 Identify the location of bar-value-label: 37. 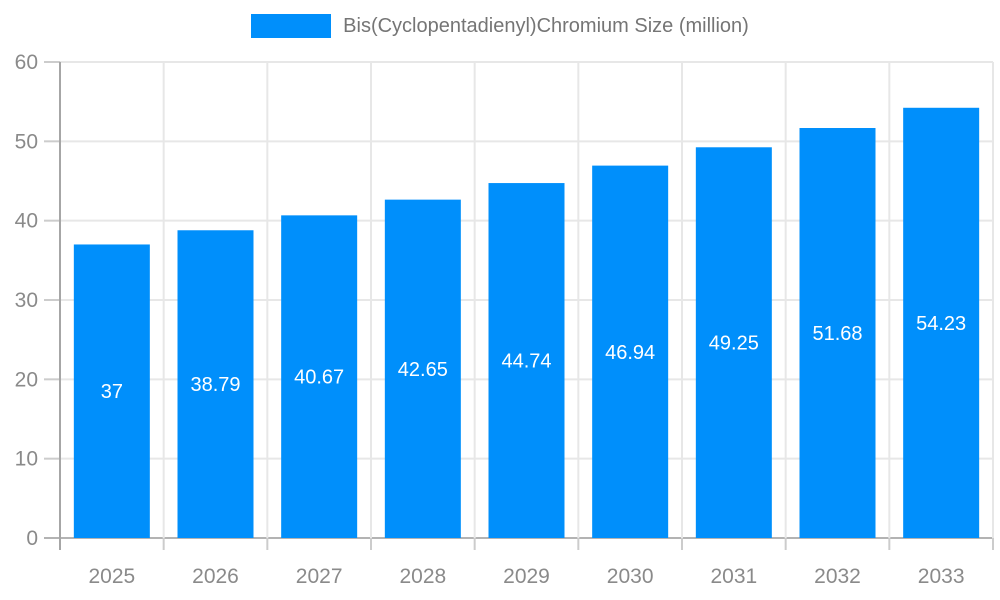
(112, 392).